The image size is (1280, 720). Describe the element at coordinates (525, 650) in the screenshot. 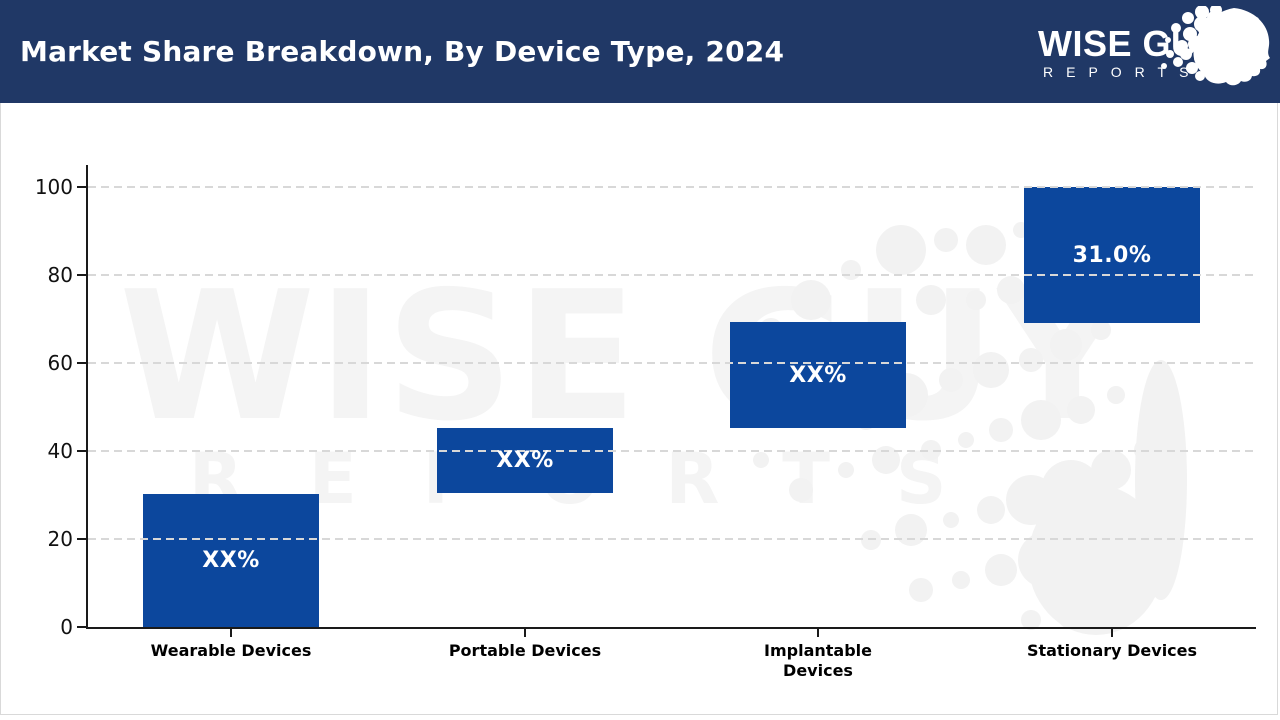

I see `category-label-portable: Portable Devices` at that location.